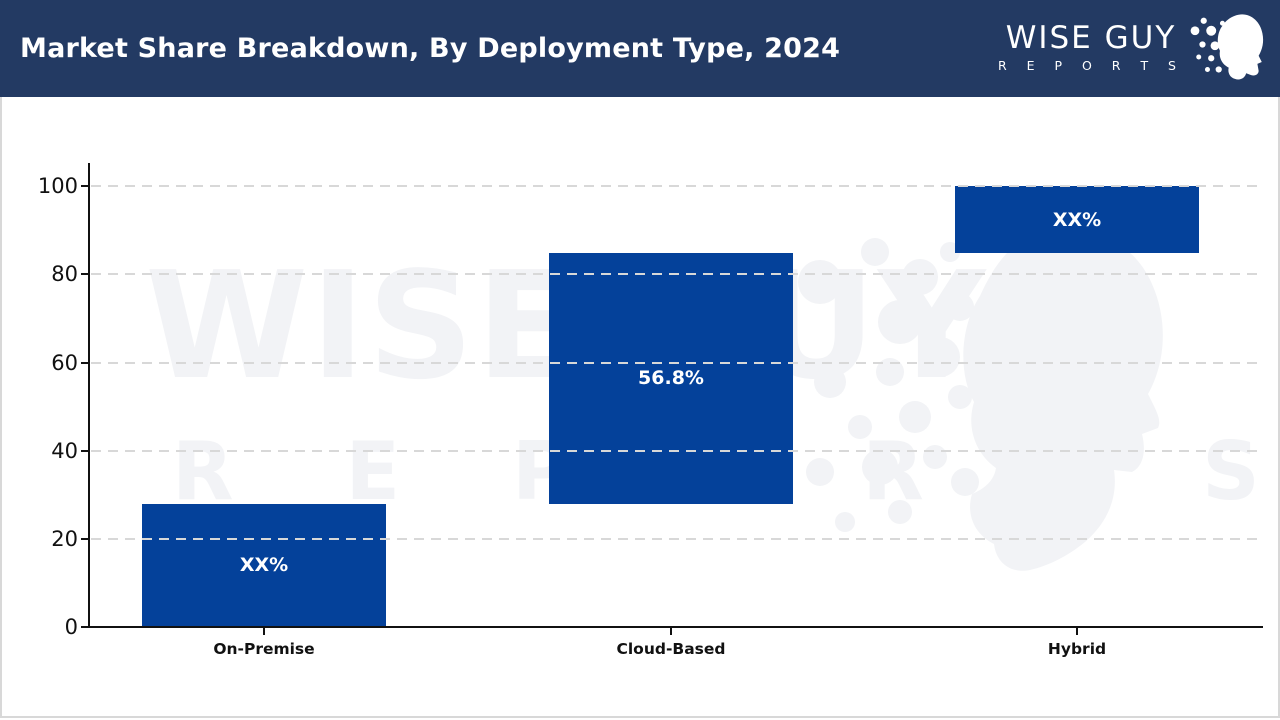  Describe the element at coordinates (264, 649) in the screenshot. I see `x-category-label: On-Premise` at that location.